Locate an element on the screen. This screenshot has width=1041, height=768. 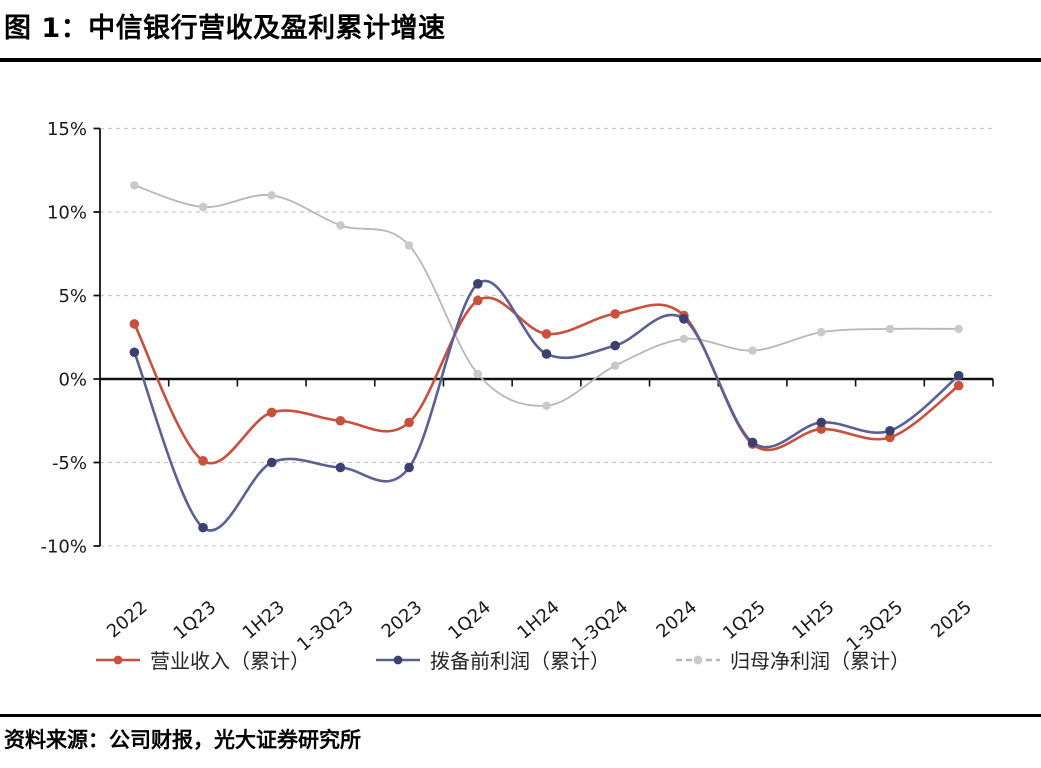
legend-item: 营业收入（累计） is located at coordinates (202, 659).